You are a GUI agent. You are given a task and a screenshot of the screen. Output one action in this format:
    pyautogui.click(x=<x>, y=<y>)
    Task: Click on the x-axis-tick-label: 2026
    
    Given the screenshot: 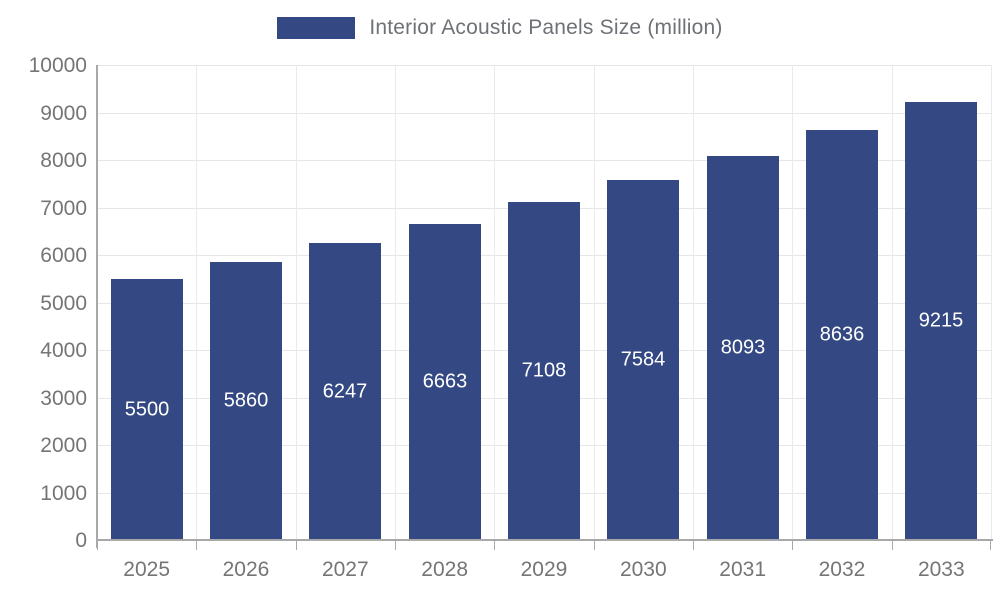 What is the action you would take?
    pyautogui.click(x=246, y=569)
    